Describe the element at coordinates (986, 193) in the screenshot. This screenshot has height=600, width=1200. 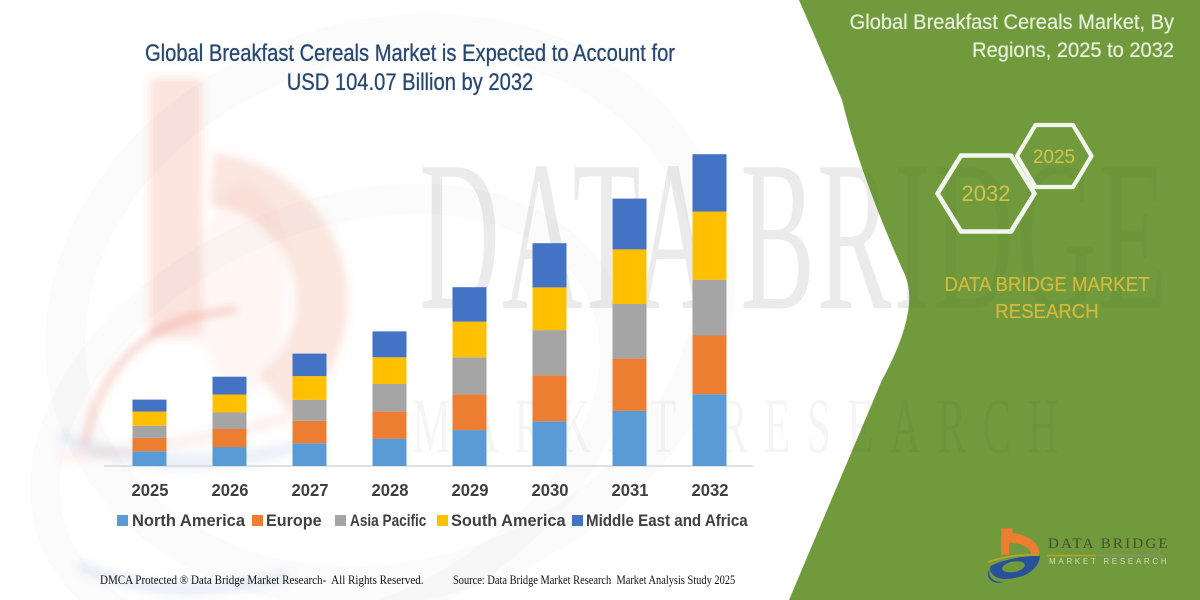
I see `svg-text: 2032` at that location.